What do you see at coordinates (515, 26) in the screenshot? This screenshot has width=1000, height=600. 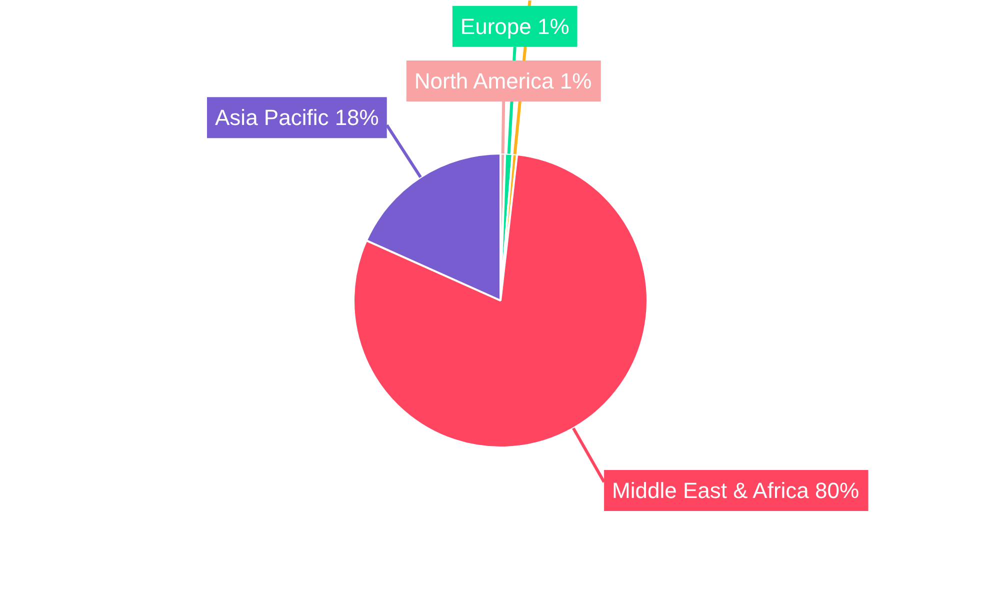 I see `slice-label: Europe 1%` at bounding box center [515, 26].